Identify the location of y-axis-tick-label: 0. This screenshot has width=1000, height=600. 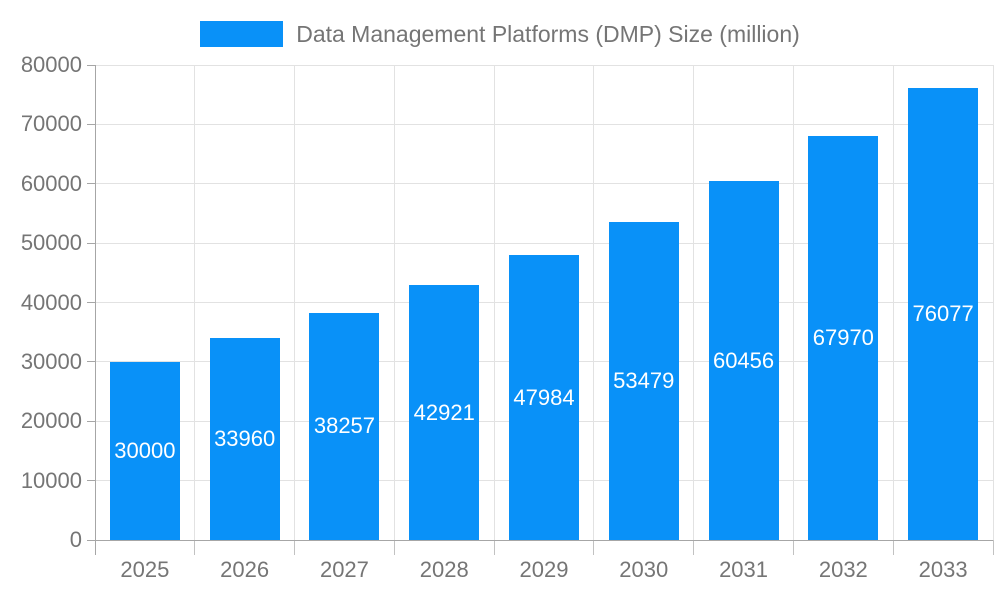
(75, 539).